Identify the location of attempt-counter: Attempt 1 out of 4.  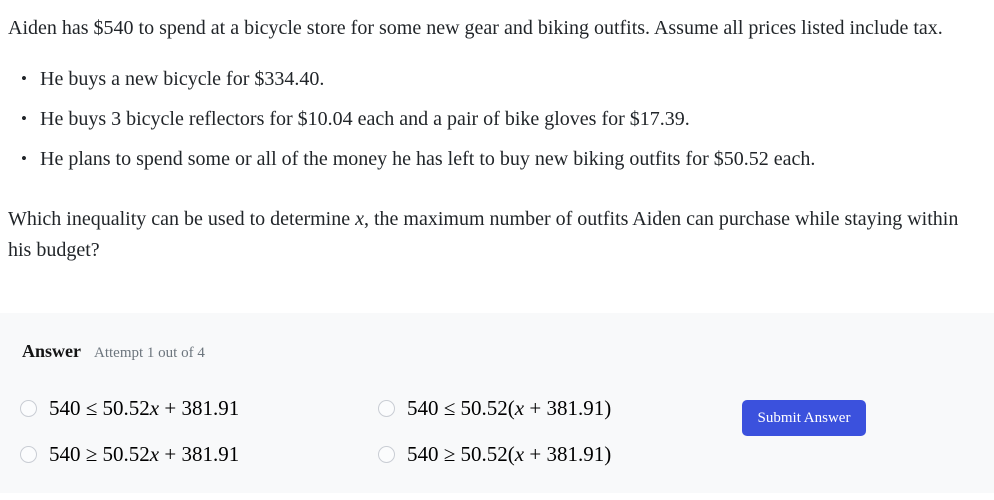
(149, 353).